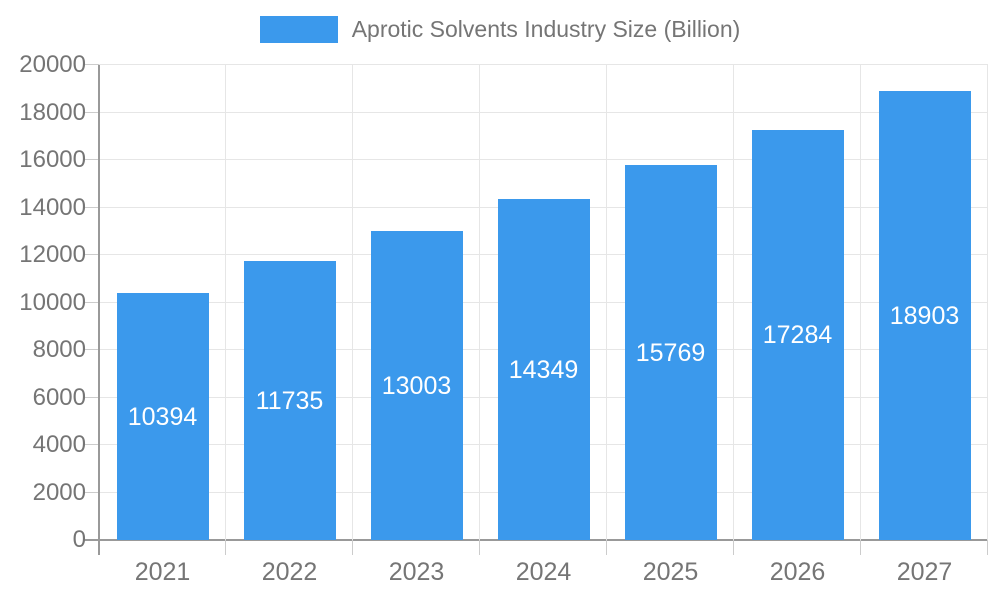 Image resolution: width=1000 pixels, height=600 pixels. What do you see at coordinates (416, 385) in the screenshot?
I see `bar-2023` at bounding box center [416, 385].